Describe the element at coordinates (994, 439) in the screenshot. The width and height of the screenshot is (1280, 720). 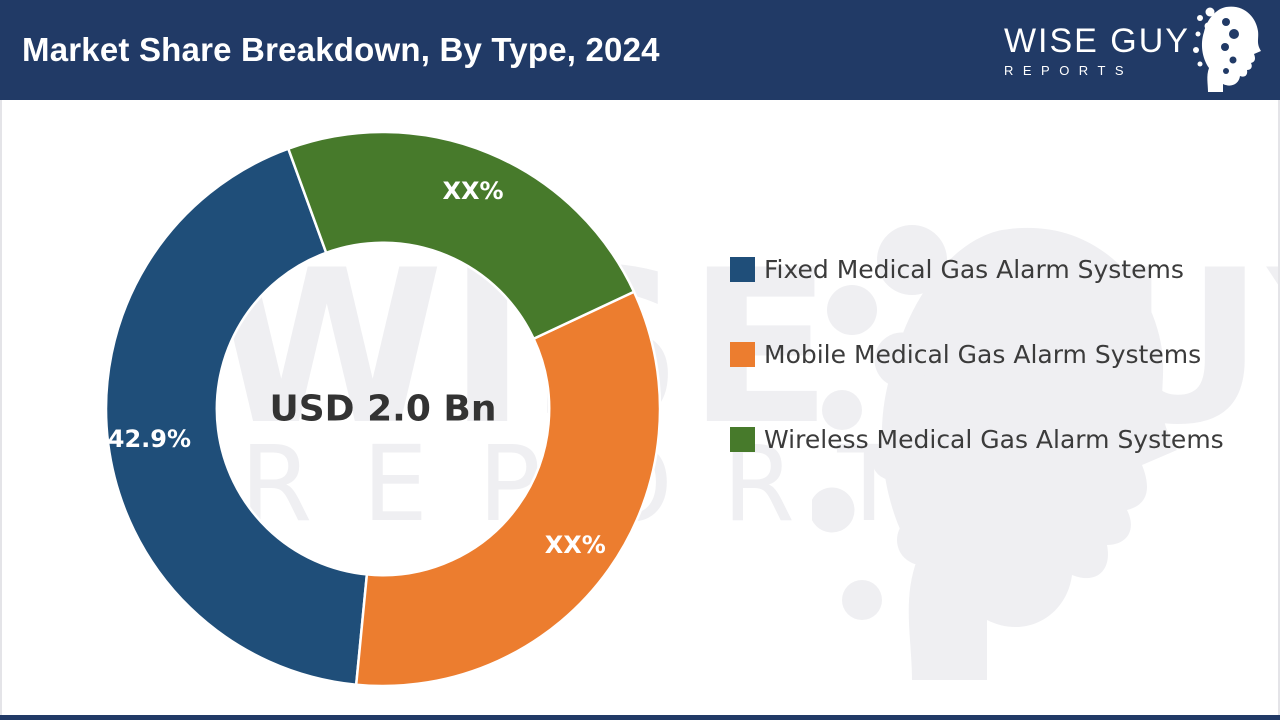
I see `legend-label-wireless: Wireless Medical Gas Alarm Systems` at that location.